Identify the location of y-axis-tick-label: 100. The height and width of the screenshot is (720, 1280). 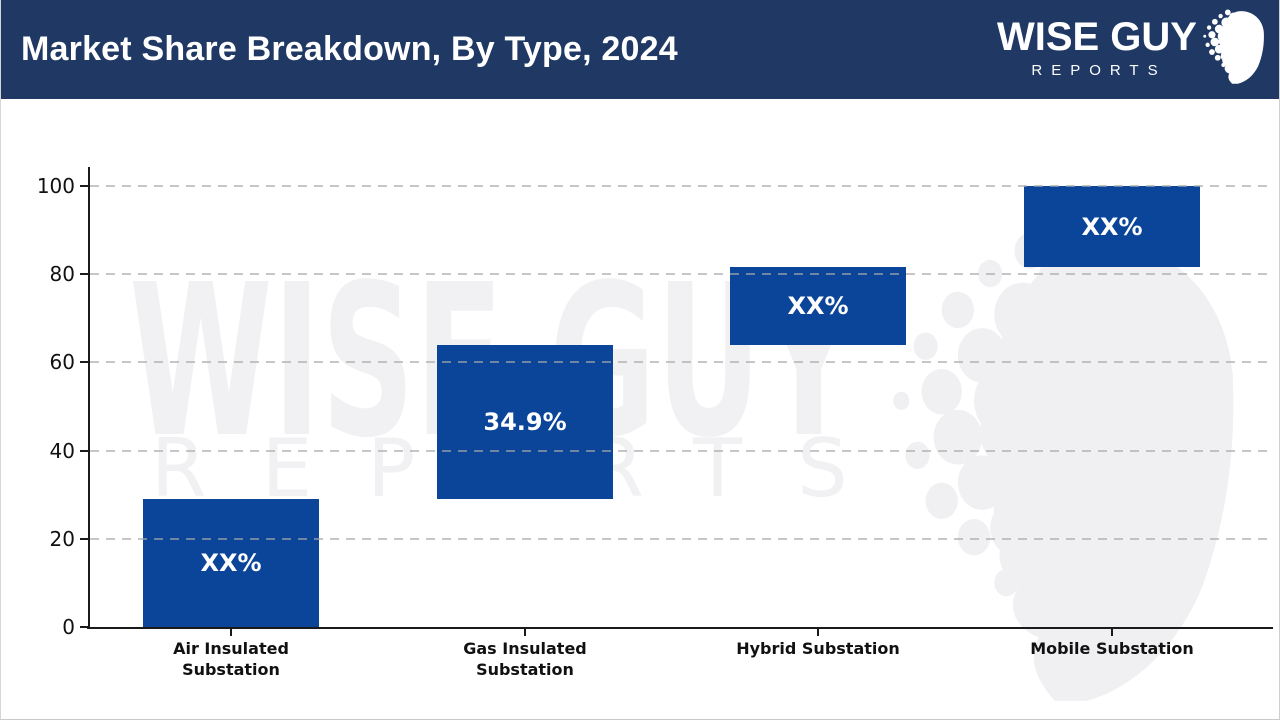
(55, 186).